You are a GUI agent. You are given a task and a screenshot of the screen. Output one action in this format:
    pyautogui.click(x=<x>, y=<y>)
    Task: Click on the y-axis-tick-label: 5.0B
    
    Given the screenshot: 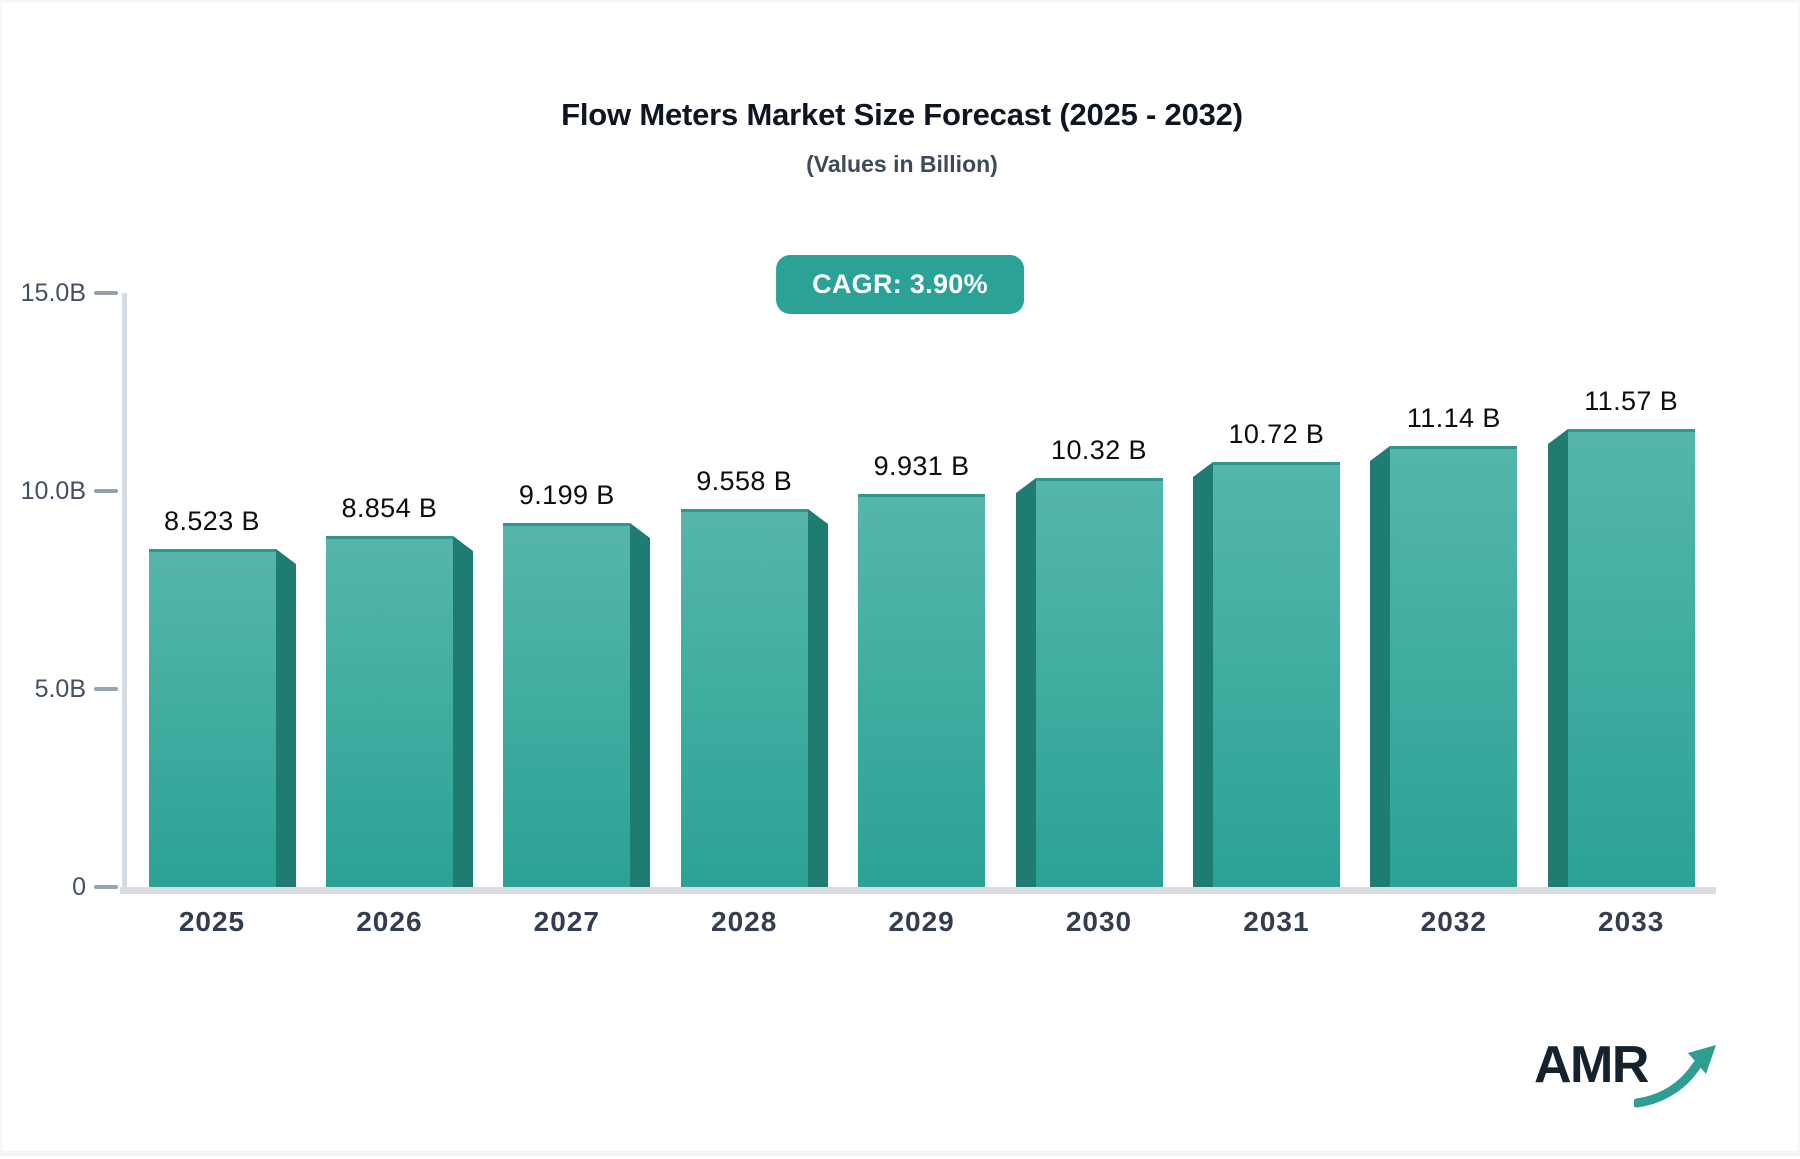 What is the action you would take?
    pyautogui.click(x=60, y=689)
    